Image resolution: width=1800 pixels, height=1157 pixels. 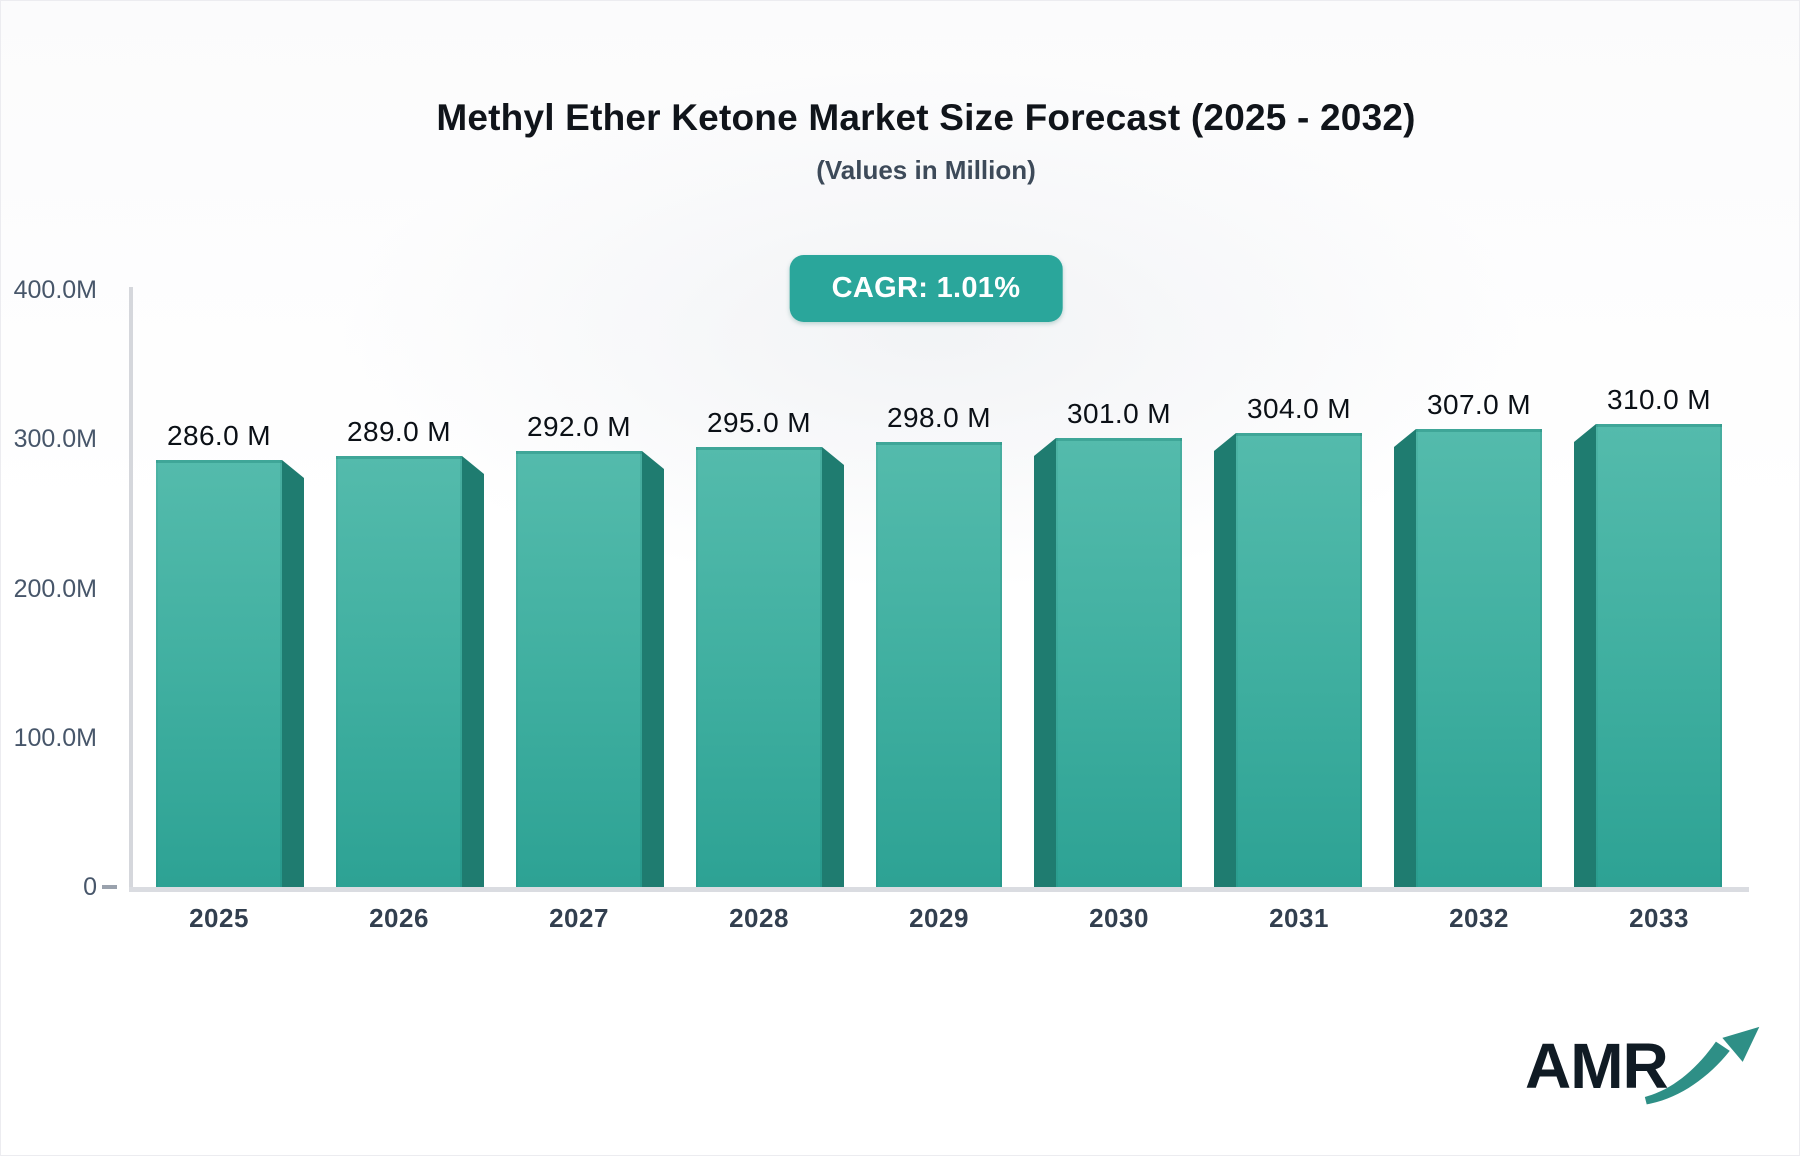 What do you see at coordinates (1119, 662) in the screenshot?
I see `bar-2030` at bounding box center [1119, 662].